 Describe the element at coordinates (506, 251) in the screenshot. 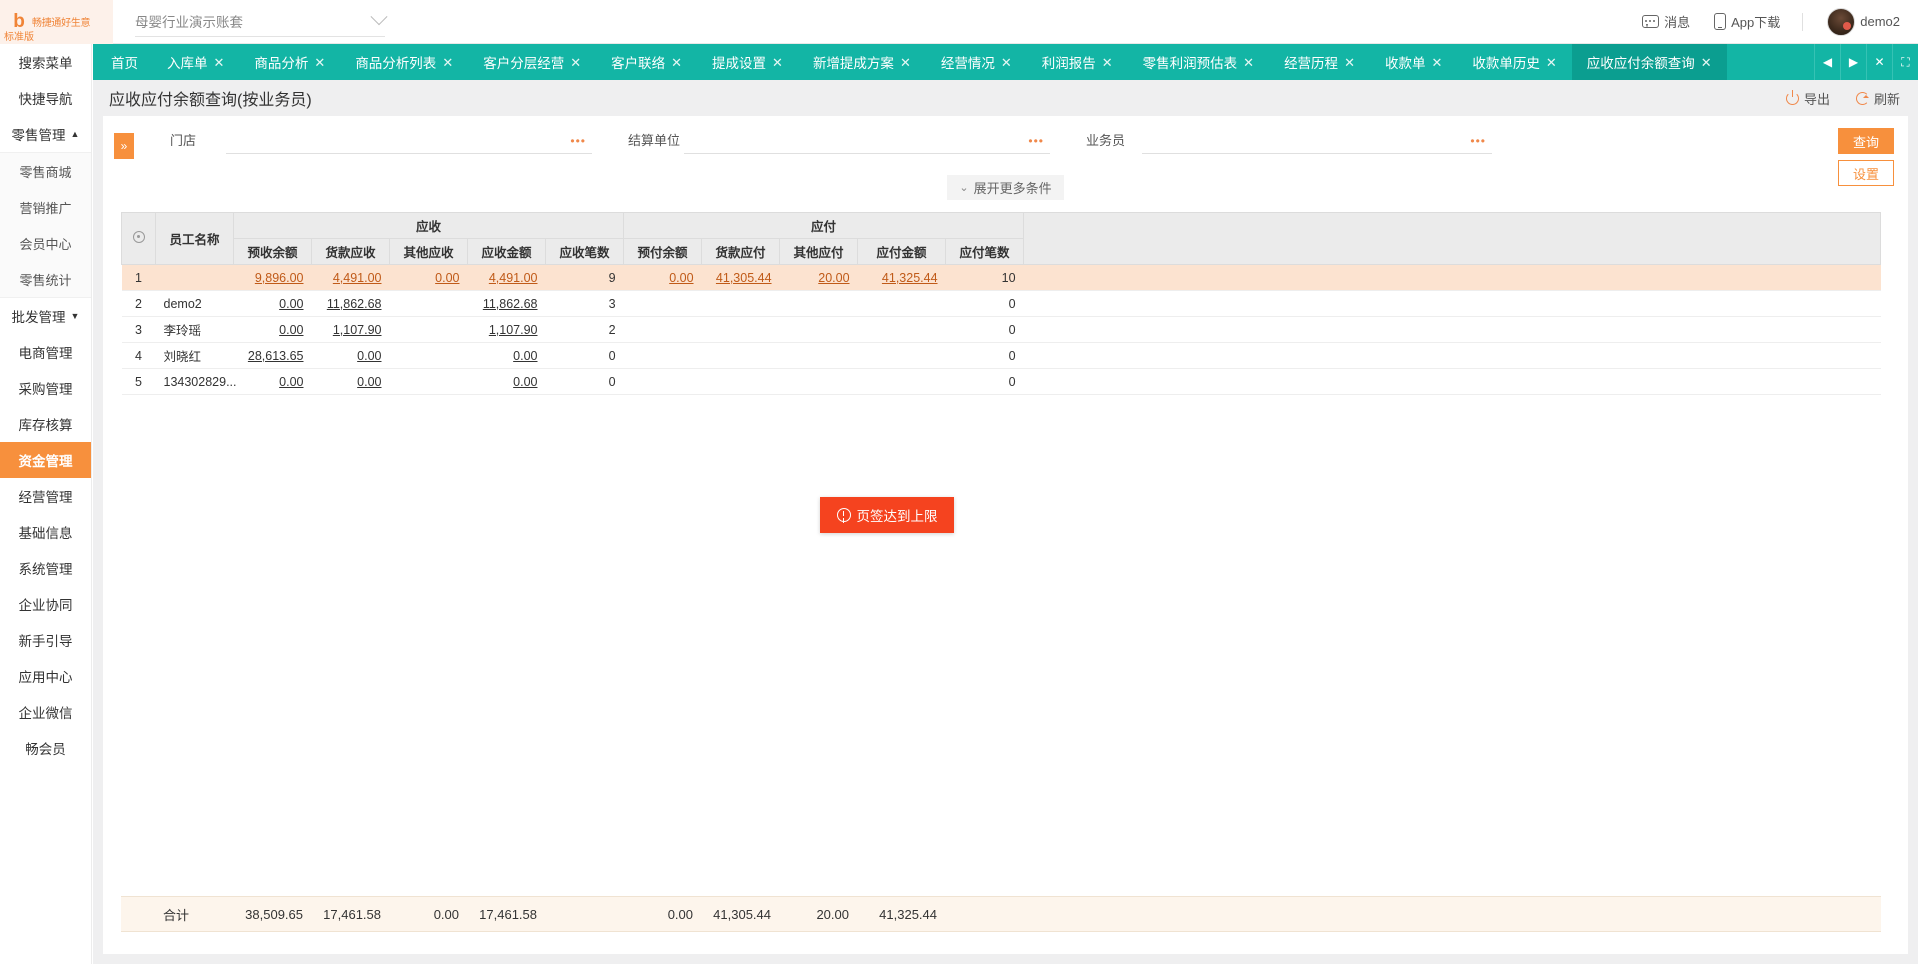

I see `column-receivable-amount: 应收金额` at that location.